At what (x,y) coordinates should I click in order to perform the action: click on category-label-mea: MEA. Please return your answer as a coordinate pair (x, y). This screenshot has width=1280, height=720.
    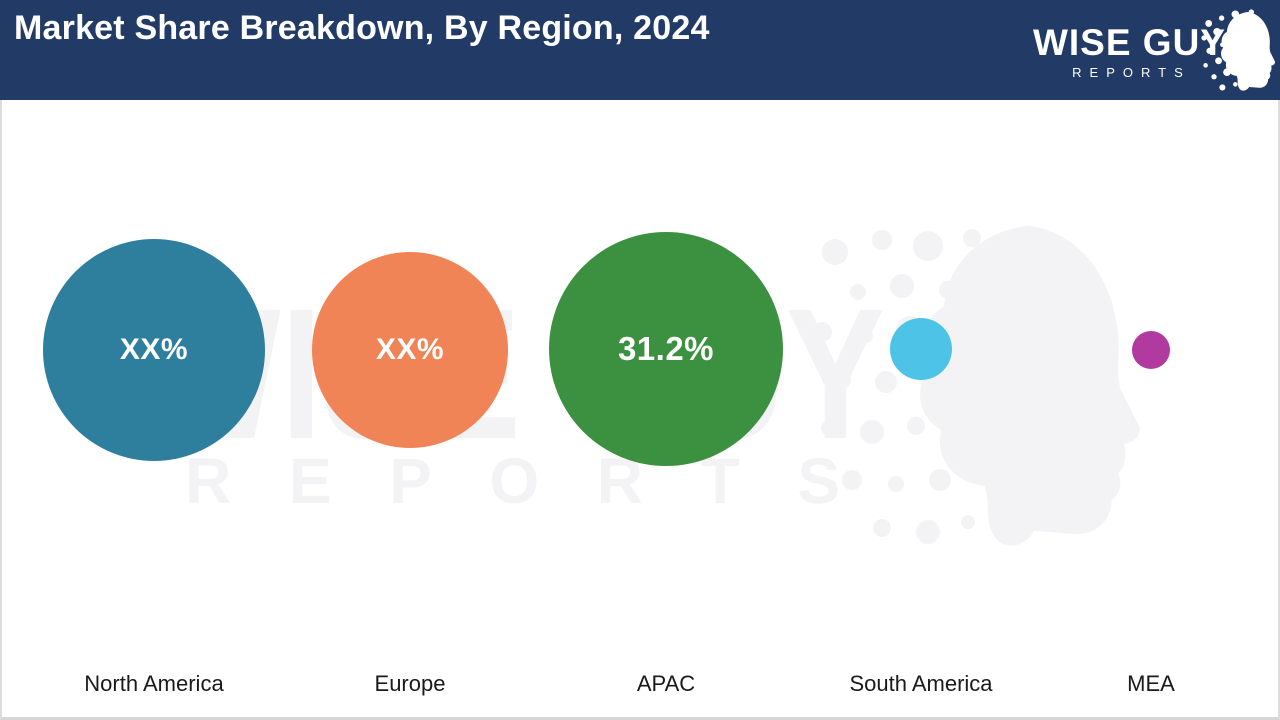
    Looking at the image, I should click on (1151, 683).